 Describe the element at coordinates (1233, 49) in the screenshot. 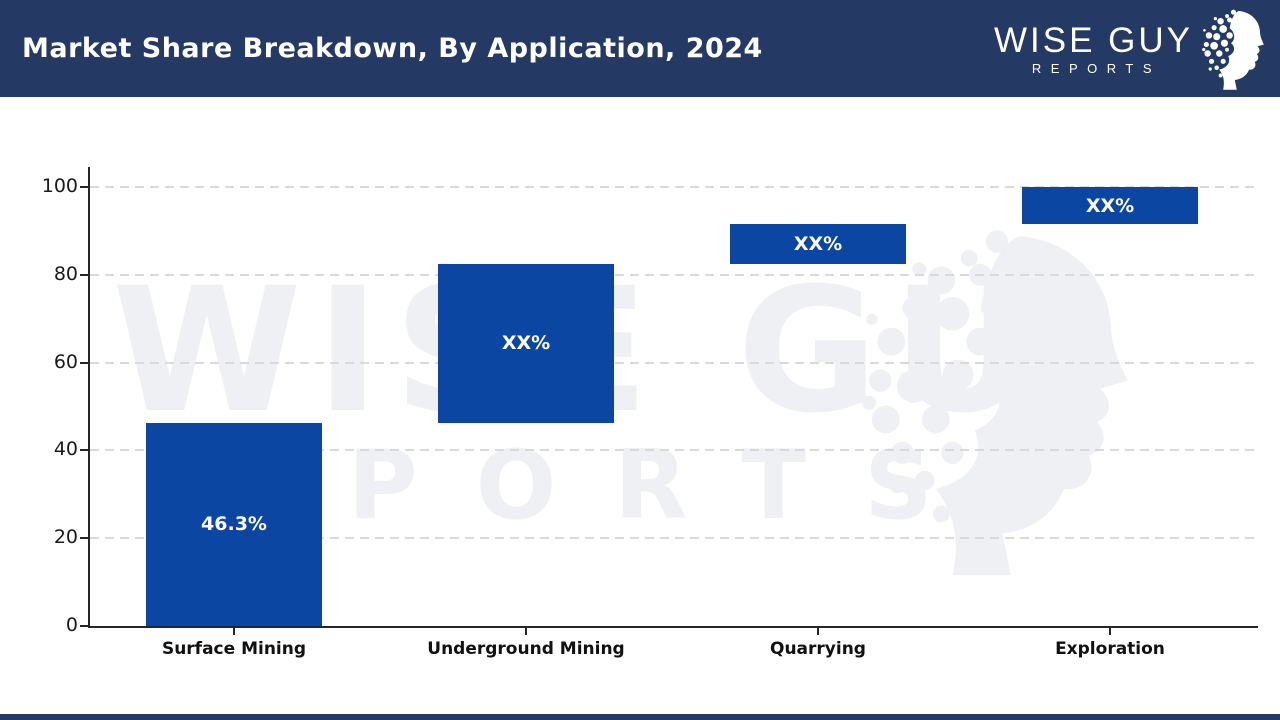

I see `logo-head-icon` at that location.